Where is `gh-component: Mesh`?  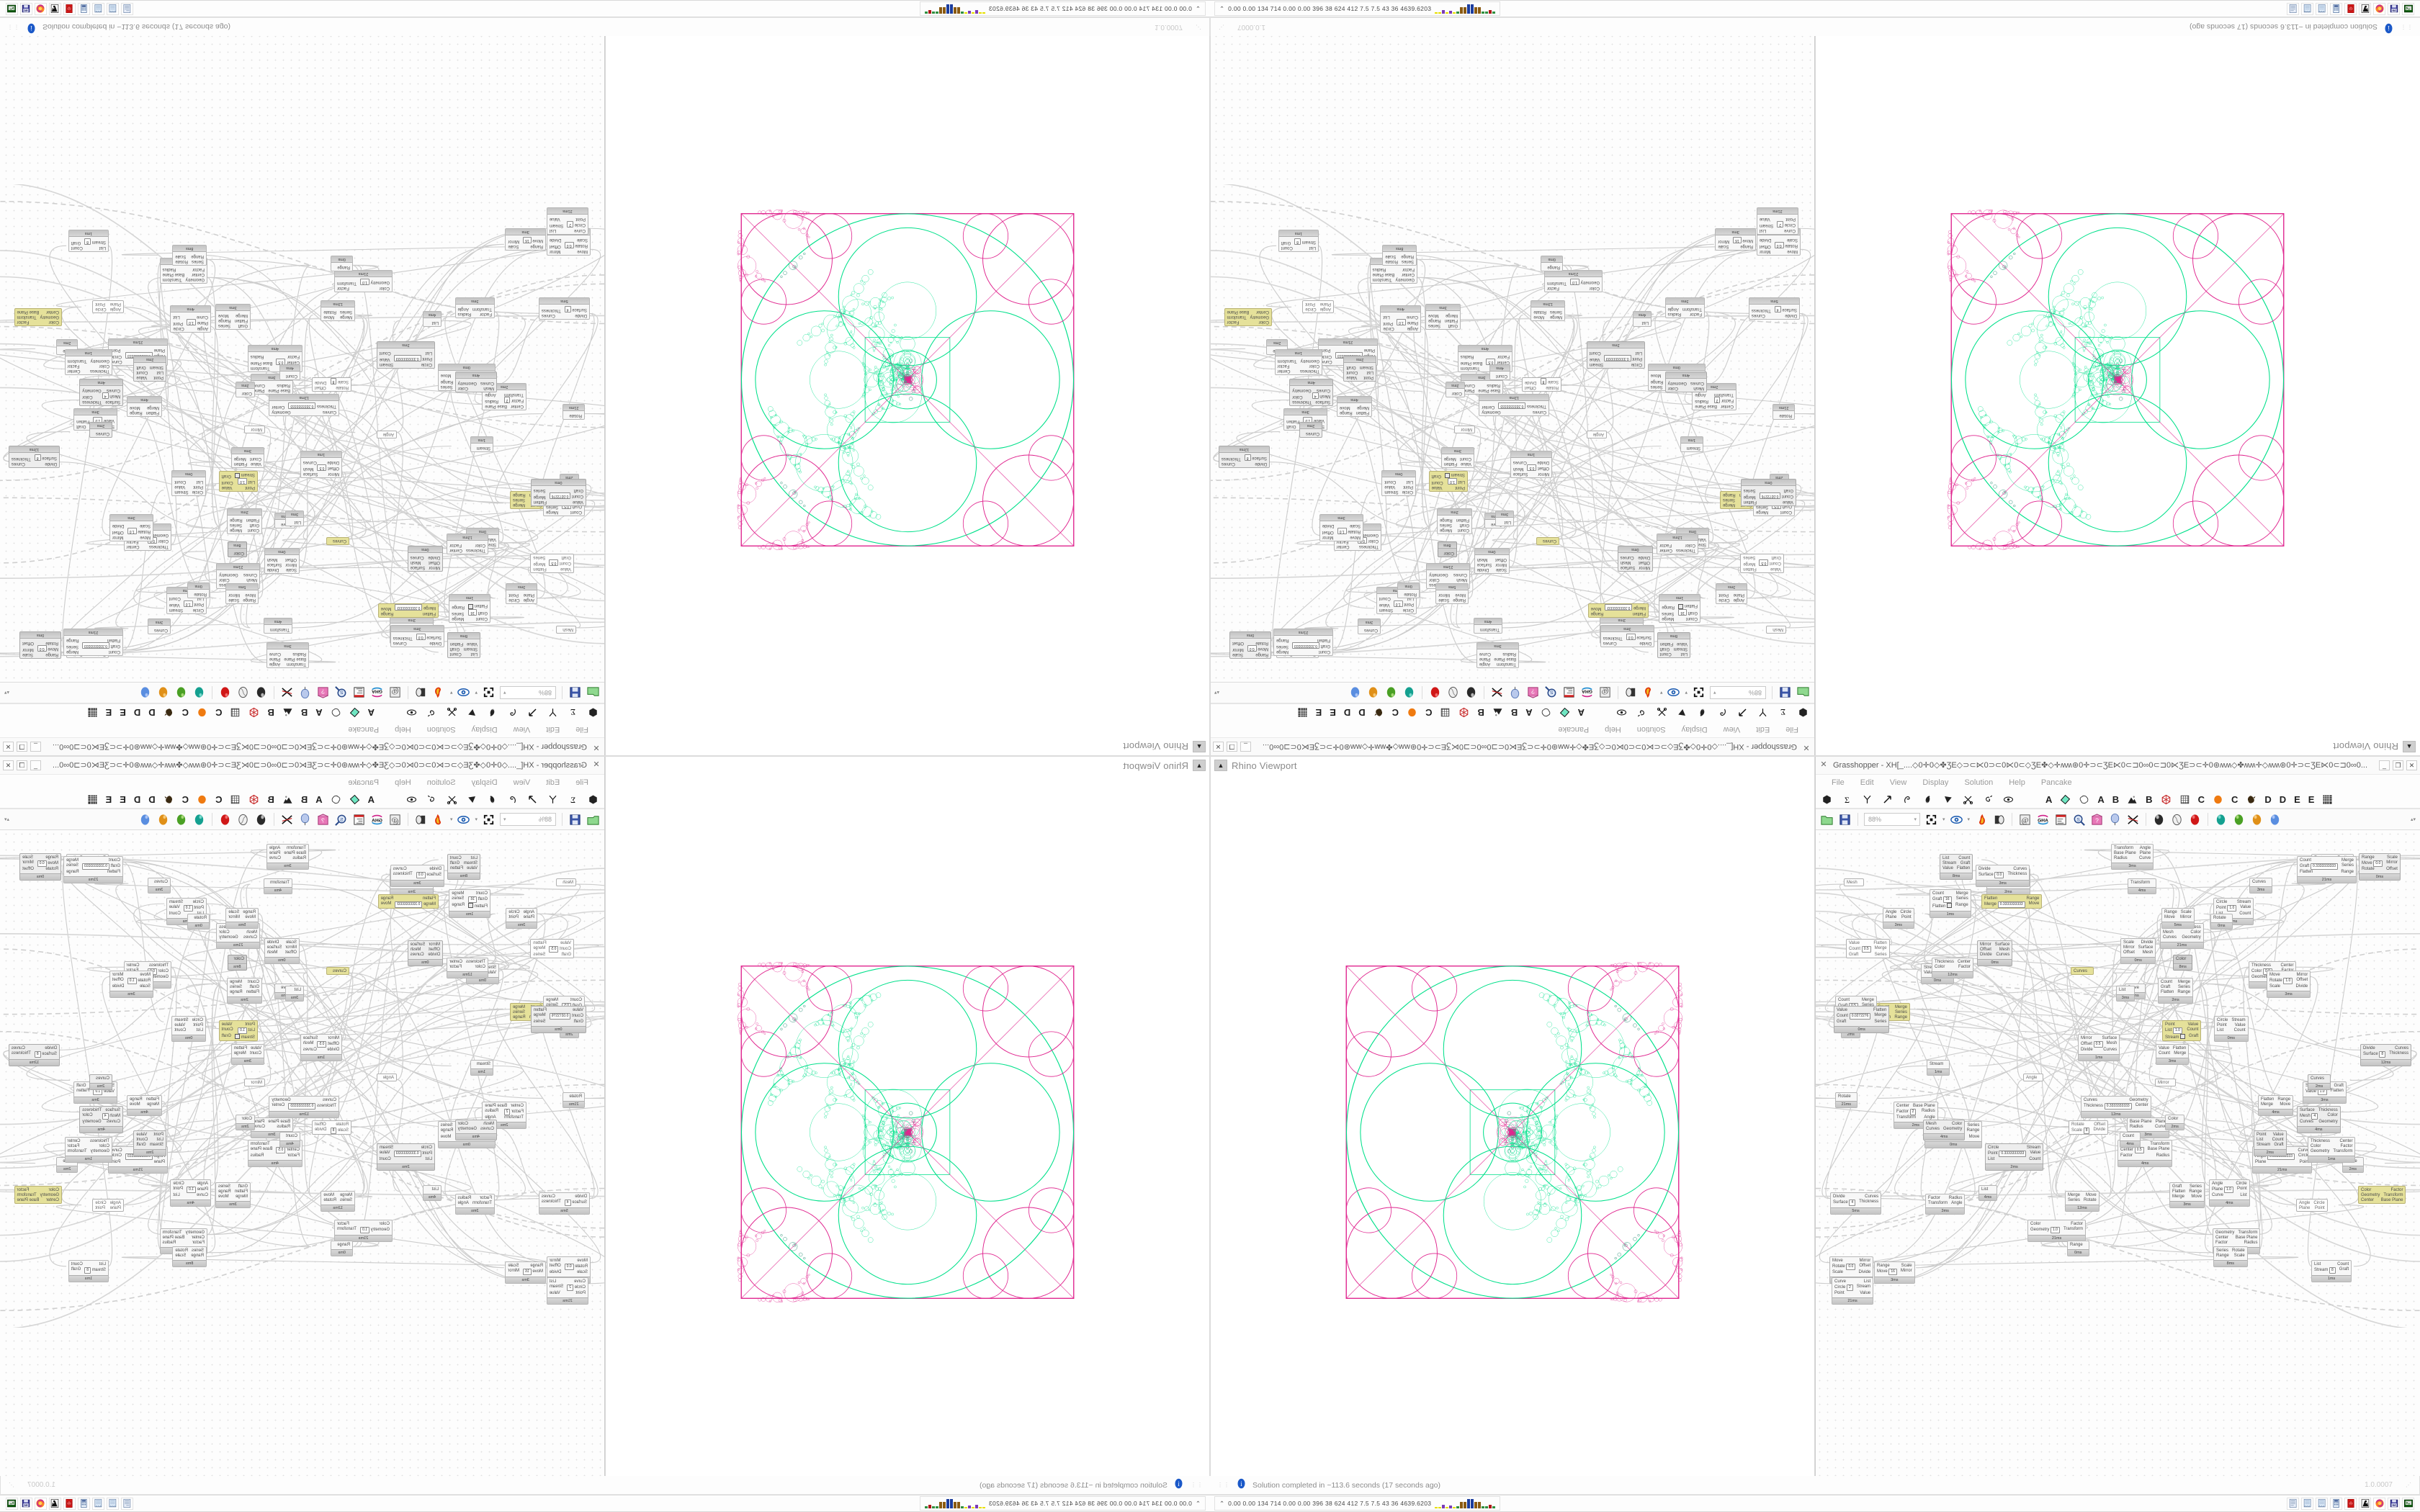 gh-component: Mesh is located at coordinates (1776, 630).